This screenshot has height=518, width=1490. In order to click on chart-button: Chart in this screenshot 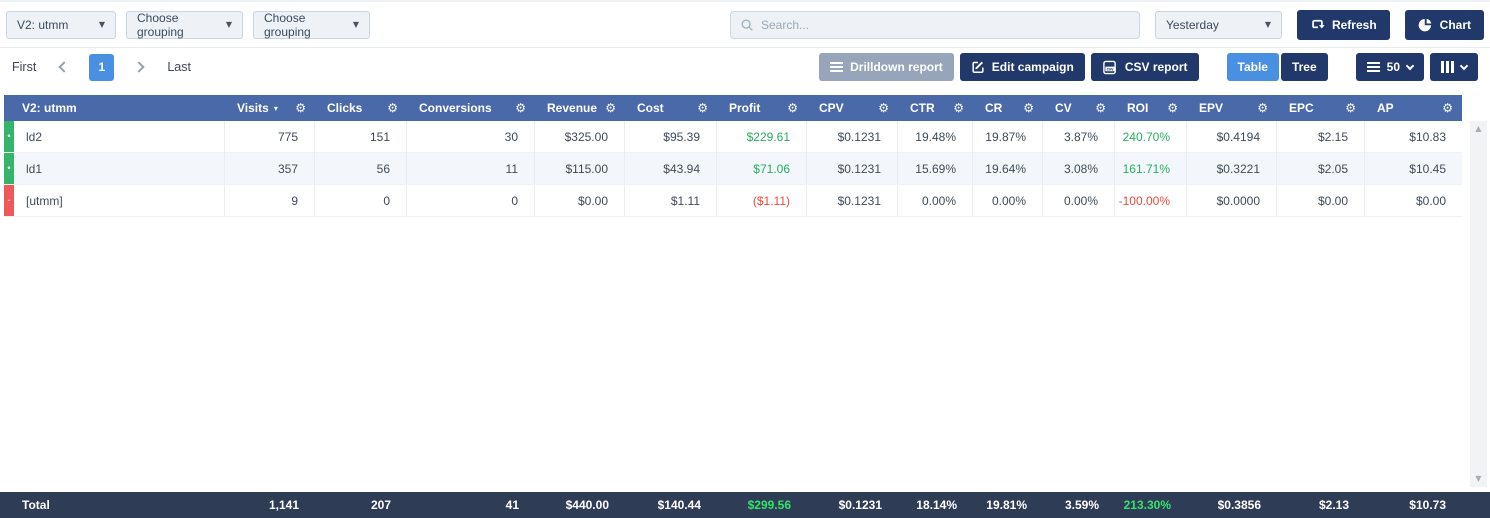, I will do `click(1444, 24)`.